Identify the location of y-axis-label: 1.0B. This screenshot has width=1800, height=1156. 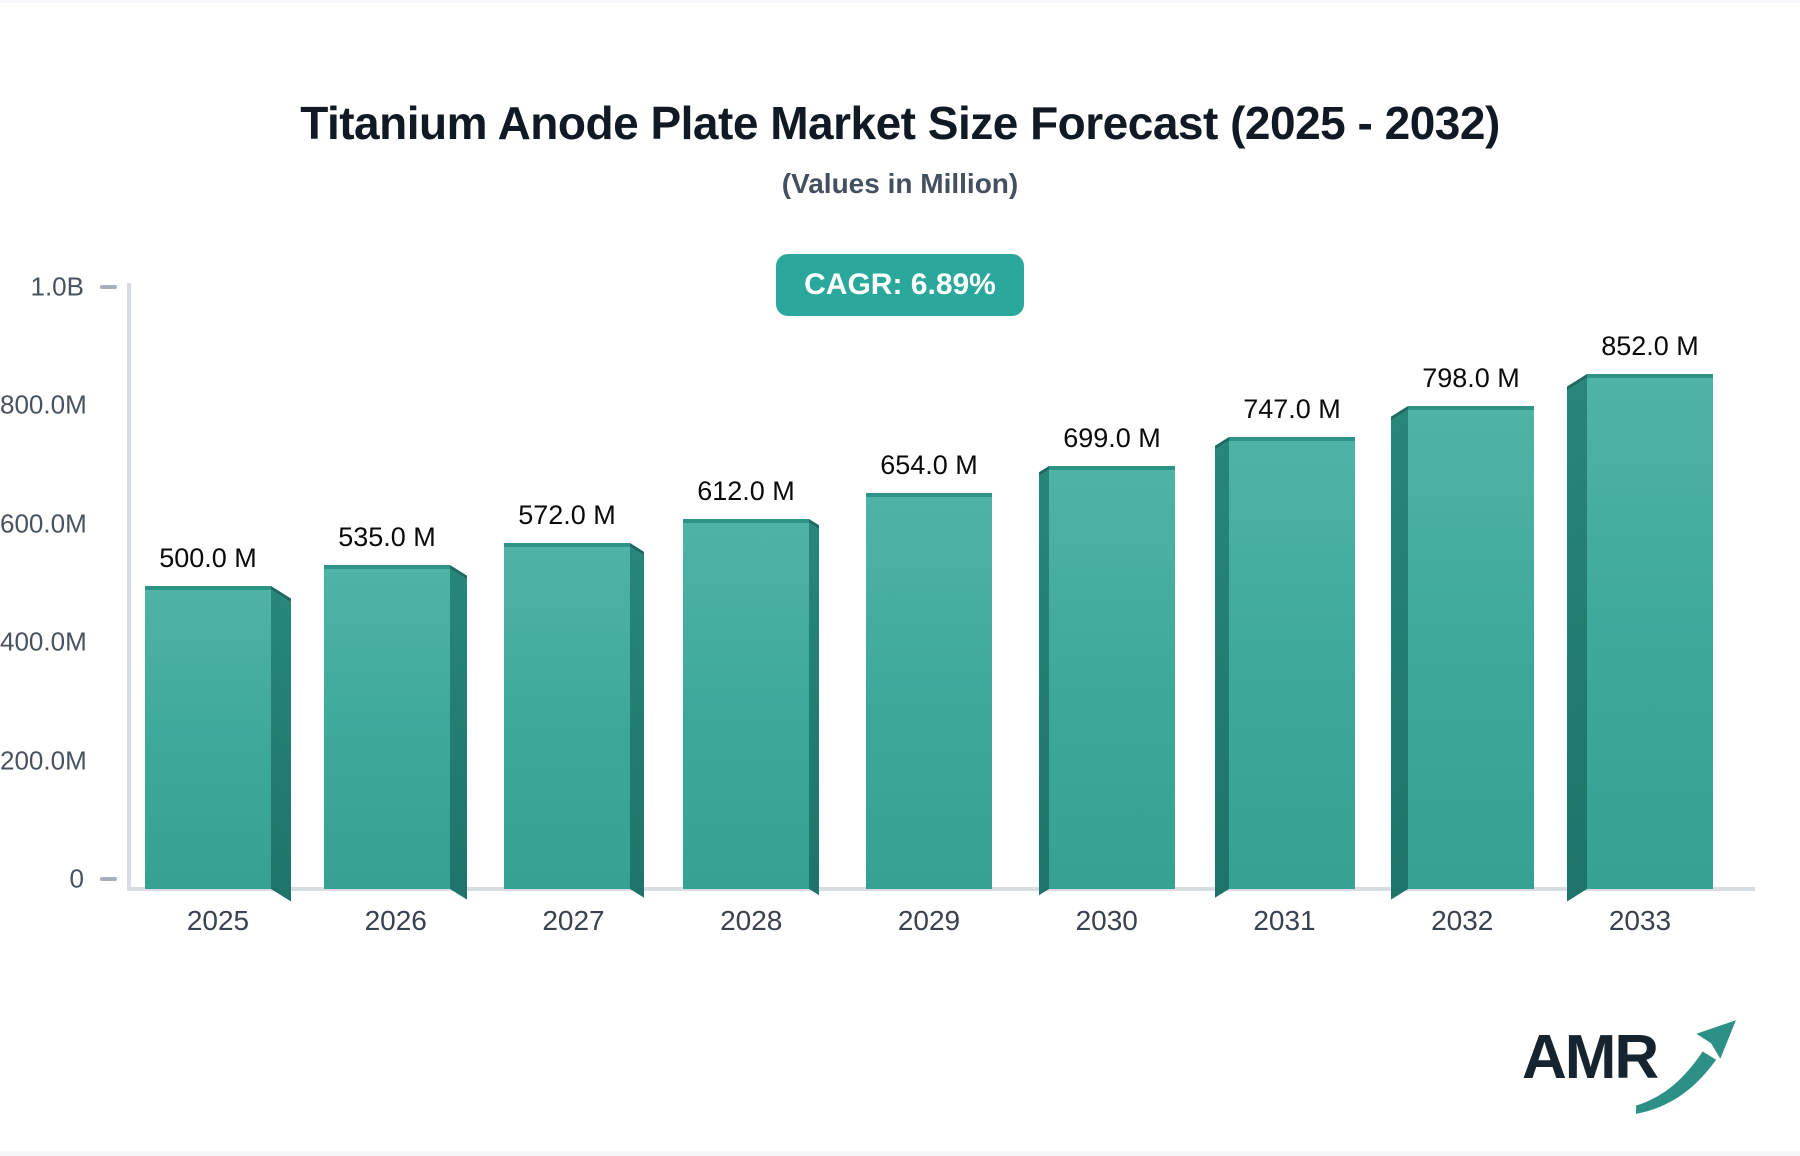
(57, 286).